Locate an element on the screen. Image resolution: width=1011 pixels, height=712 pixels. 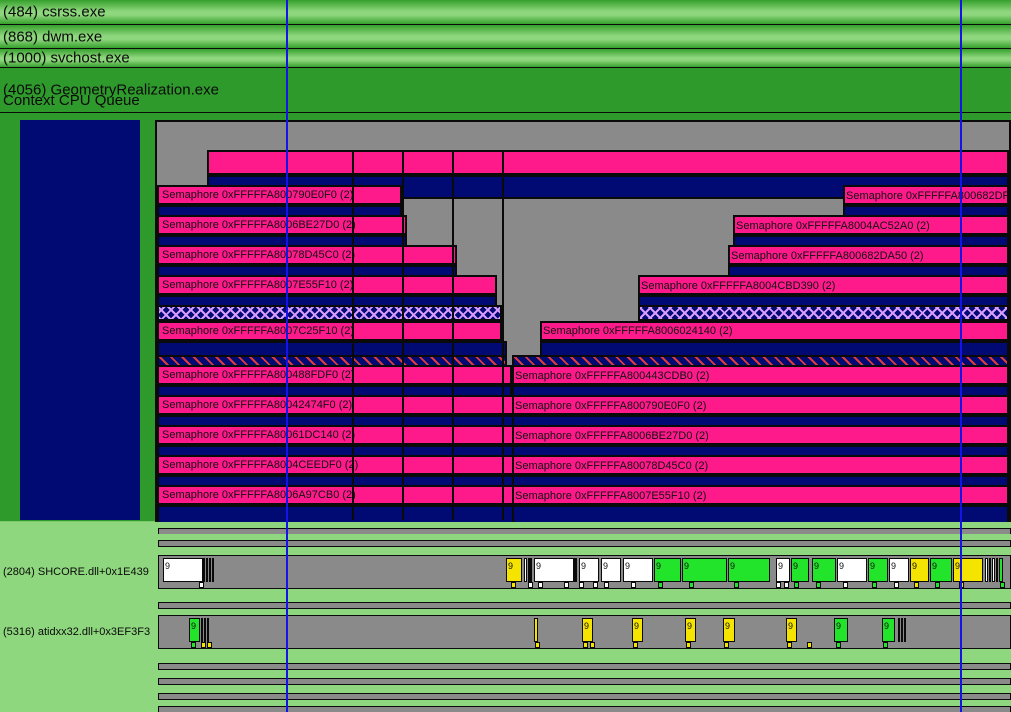
queue-segment: Semaphore 0xFFFFFA8006BE27D0 (2) is located at coordinates (282, 225).